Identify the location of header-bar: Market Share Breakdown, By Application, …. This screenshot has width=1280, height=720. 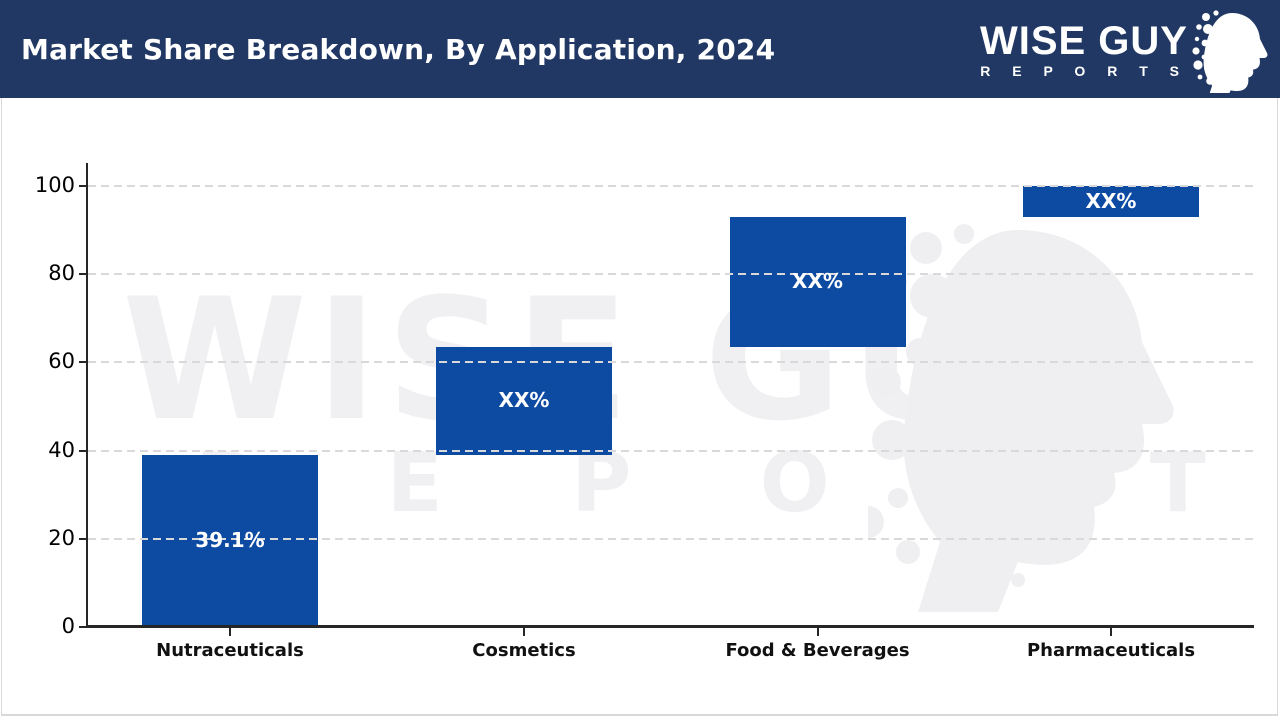
(640, 49).